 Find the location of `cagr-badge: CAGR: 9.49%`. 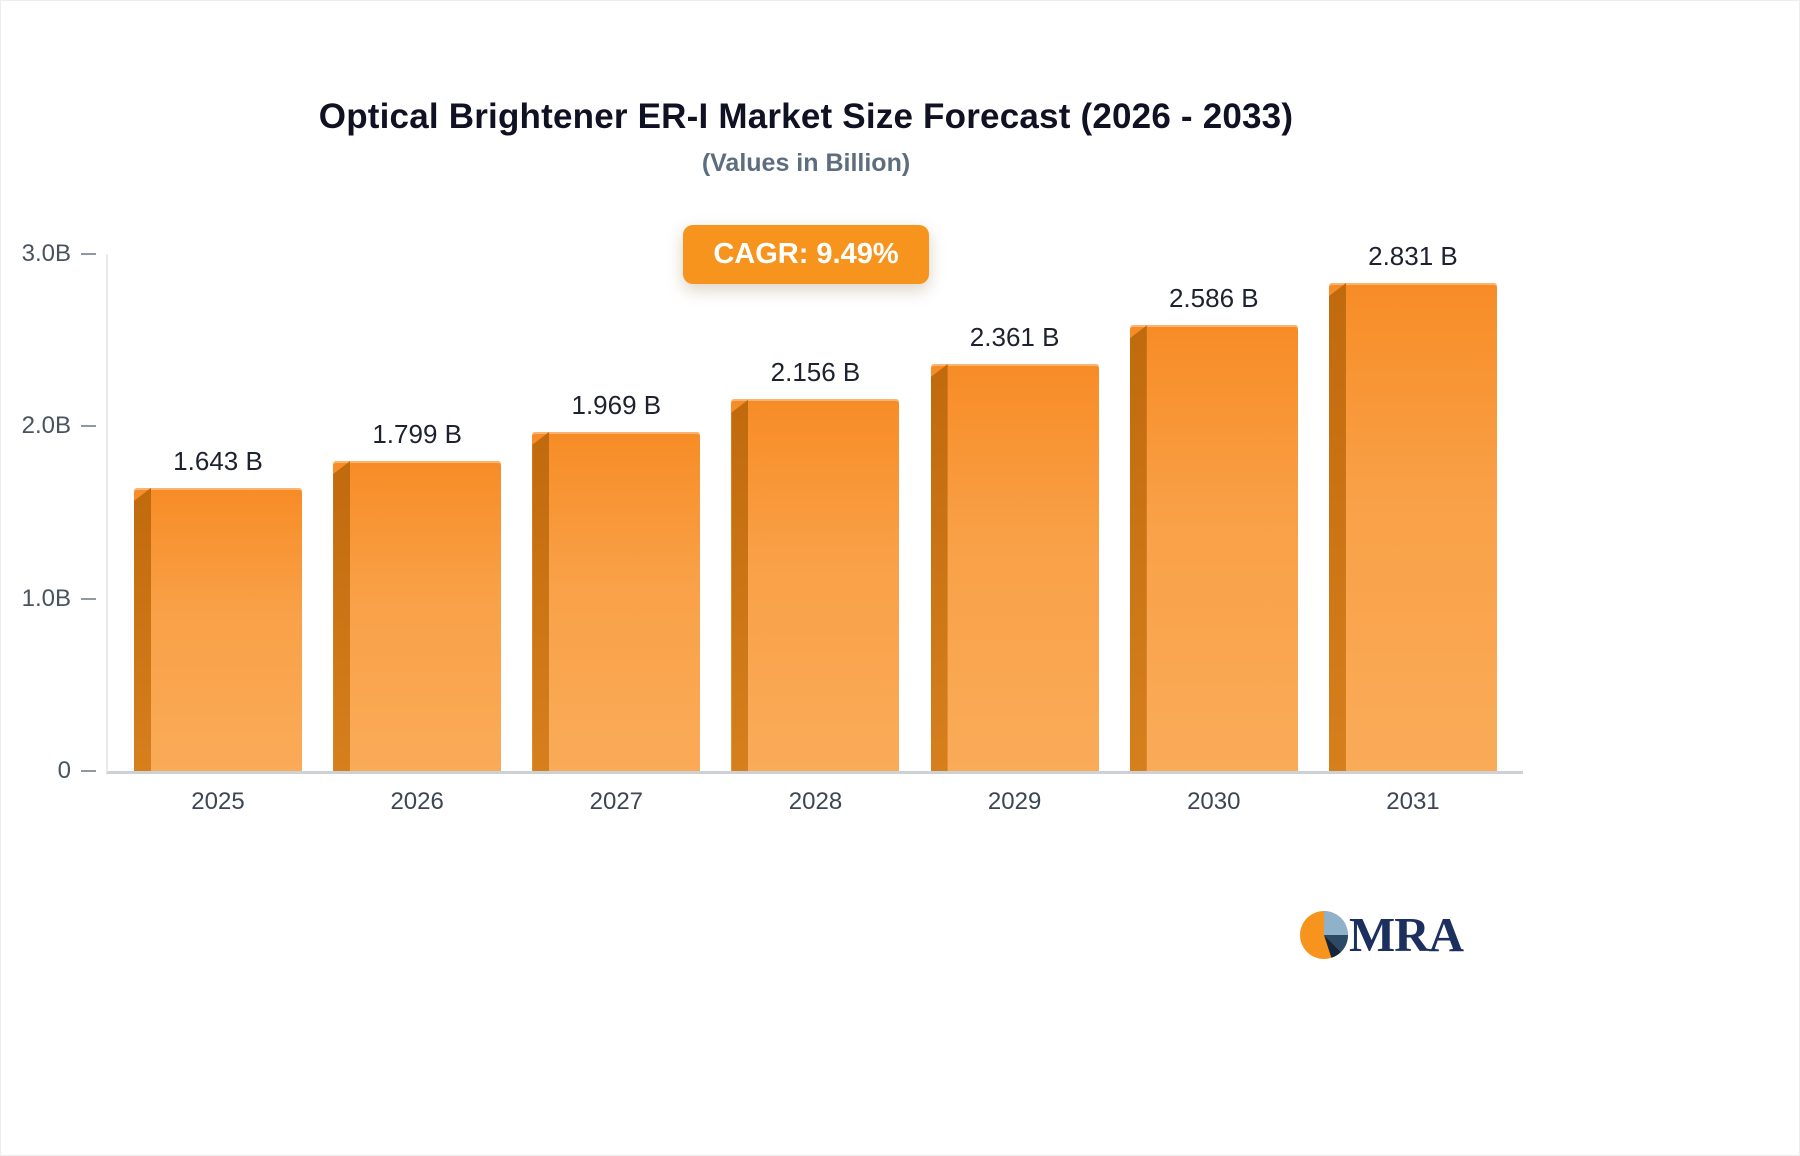

cagr-badge: CAGR: 9.49% is located at coordinates (806, 254).